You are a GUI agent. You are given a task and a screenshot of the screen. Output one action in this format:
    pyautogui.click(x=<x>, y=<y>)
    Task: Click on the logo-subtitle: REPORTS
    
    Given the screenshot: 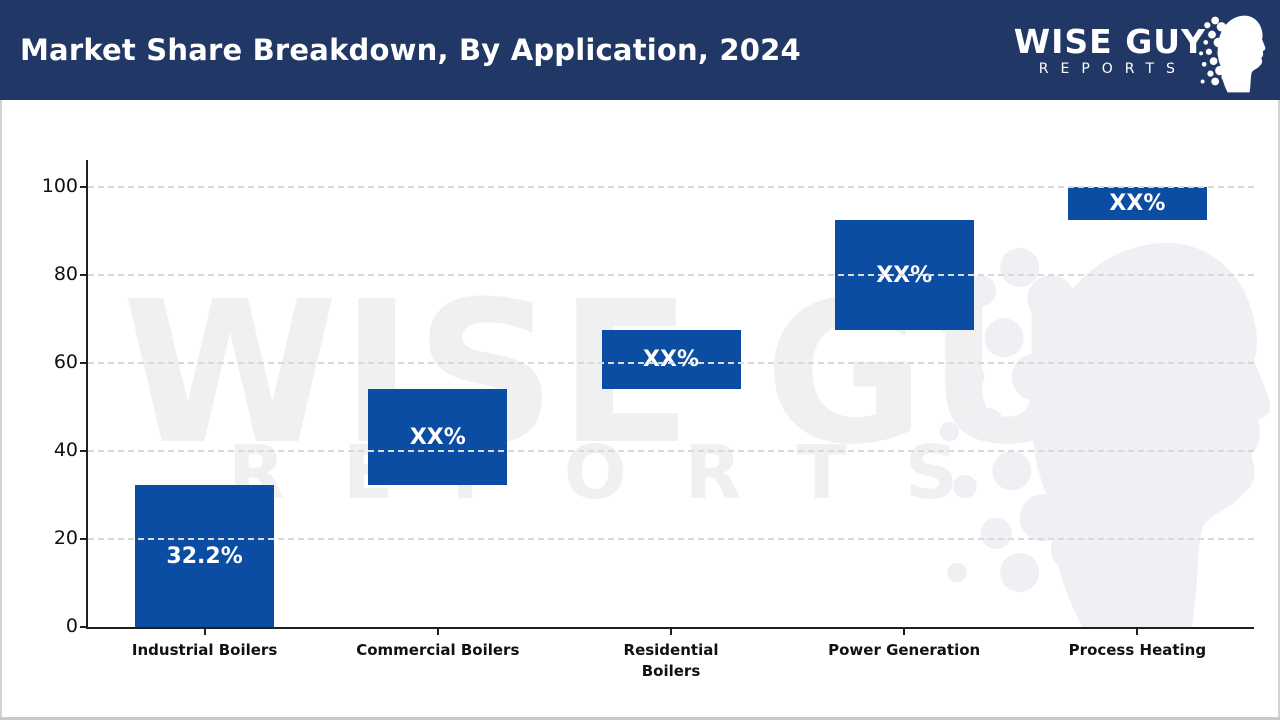 What is the action you would take?
    pyautogui.click(x=1112, y=69)
    